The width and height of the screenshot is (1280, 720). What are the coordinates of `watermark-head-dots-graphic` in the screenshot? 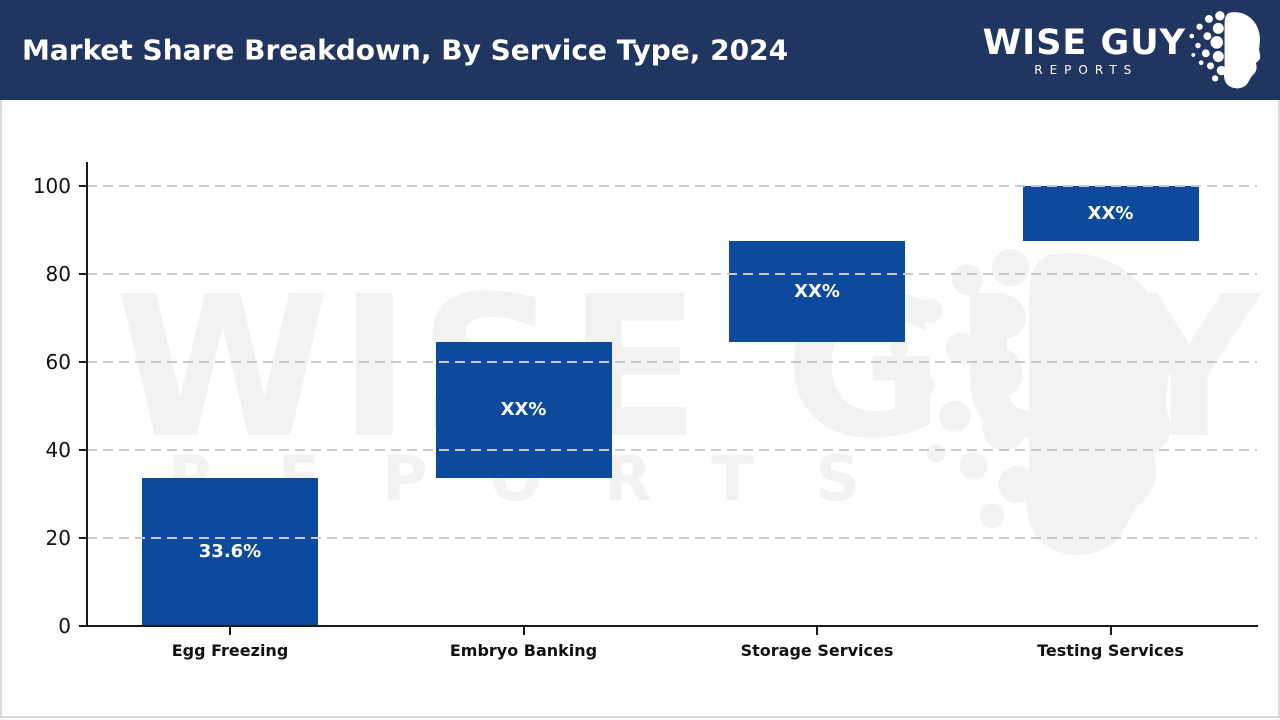 It's located at (1023, 407).